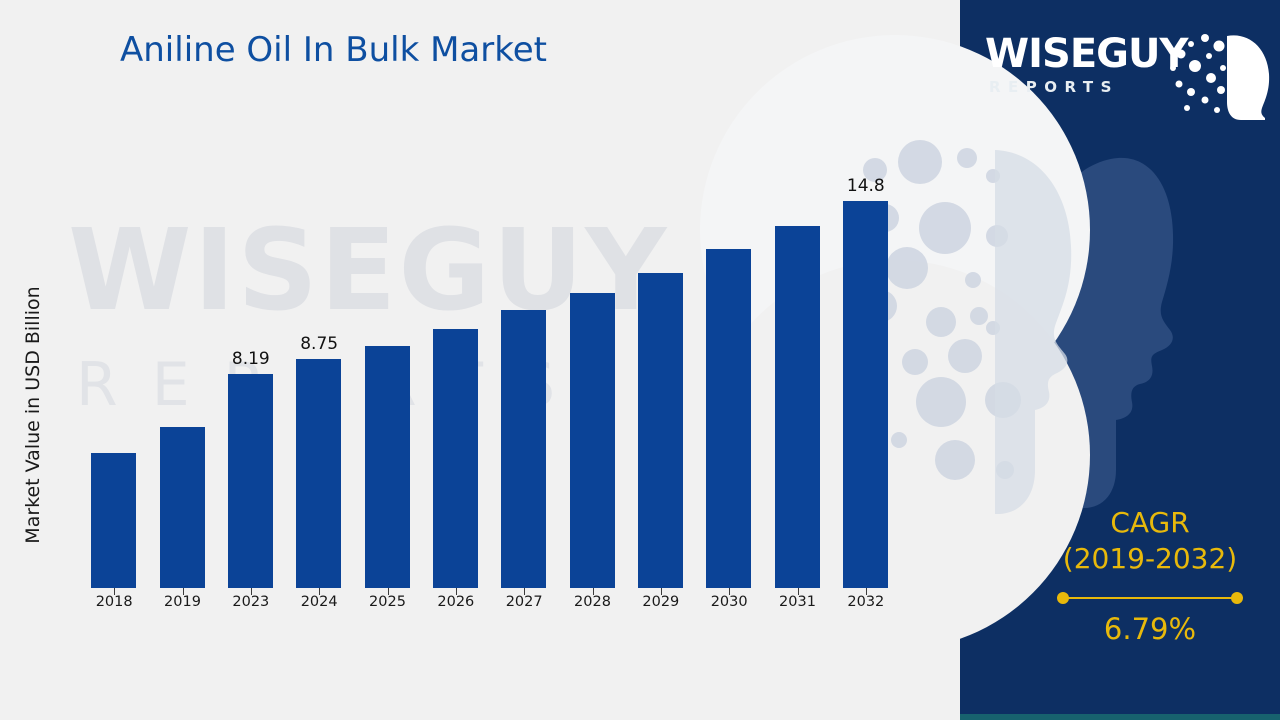 The height and width of the screenshot is (720, 1280). What do you see at coordinates (592, 602) in the screenshot?
I see `x-tick-label-2028: 2028` at bounding box center [592, 602].